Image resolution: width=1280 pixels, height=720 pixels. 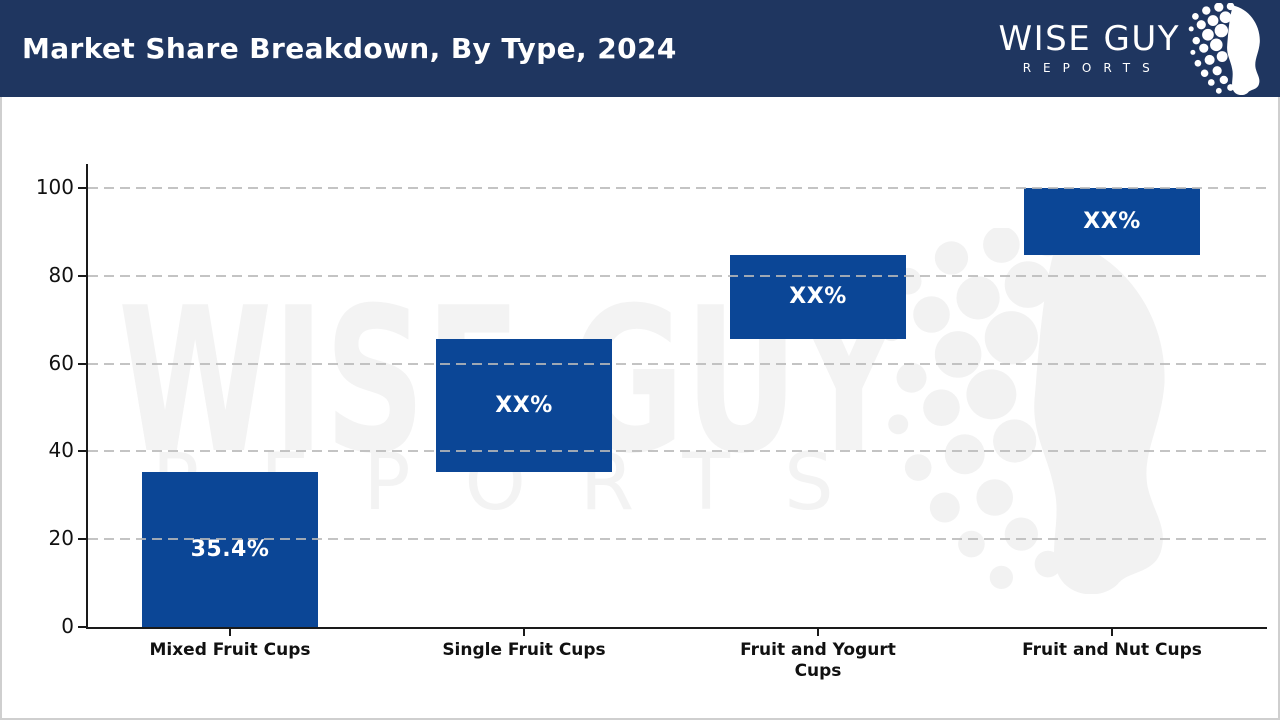 What do you see at coordinates (1092, 68) in the screenshot?
I see `logo-reports-label: REPORTS` at bounding box center [1092, 68].